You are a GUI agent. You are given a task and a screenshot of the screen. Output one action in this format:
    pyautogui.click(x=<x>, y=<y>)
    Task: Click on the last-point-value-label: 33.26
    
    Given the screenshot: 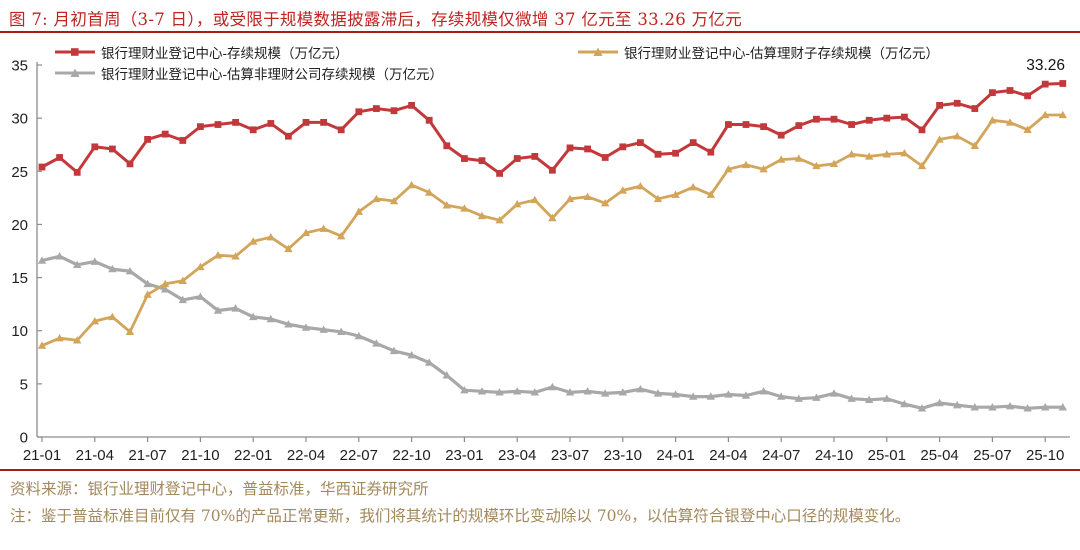 What is the action you would take?
    pyautogui.click(x=1045, y=65)
    